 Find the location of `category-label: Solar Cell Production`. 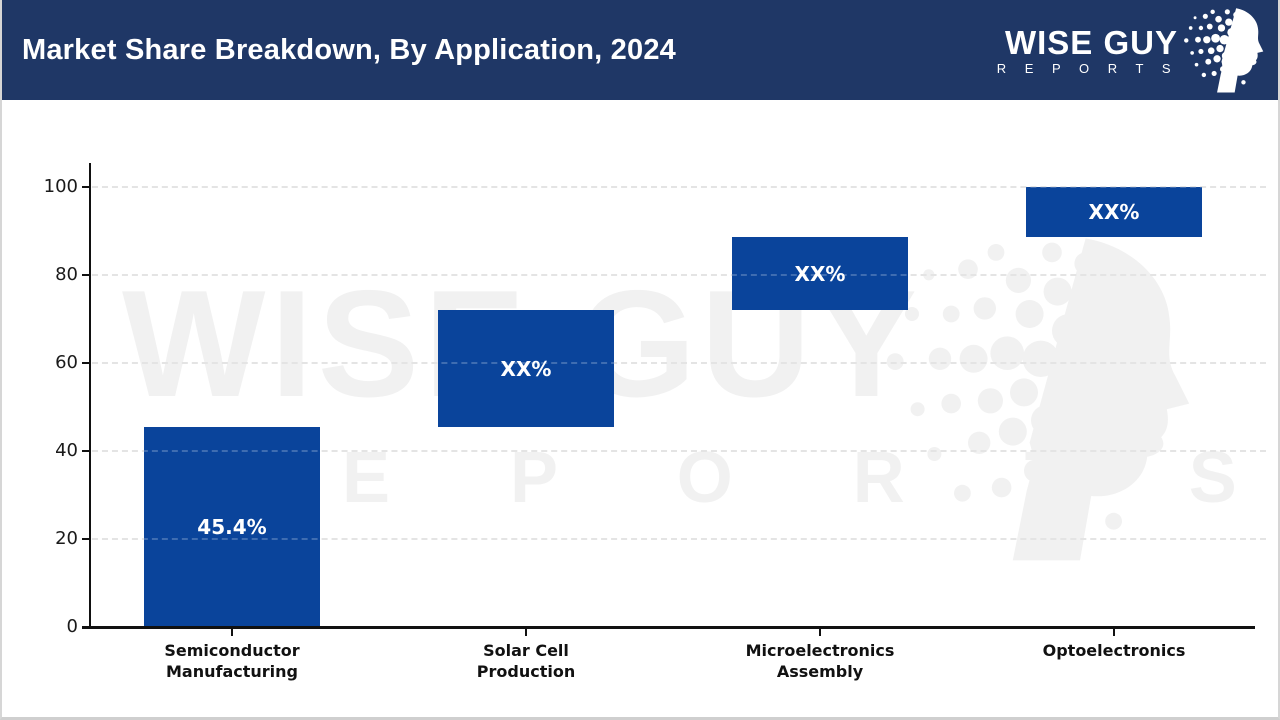

category-label: Solar Cell Production is located at coordinates (526, 661).